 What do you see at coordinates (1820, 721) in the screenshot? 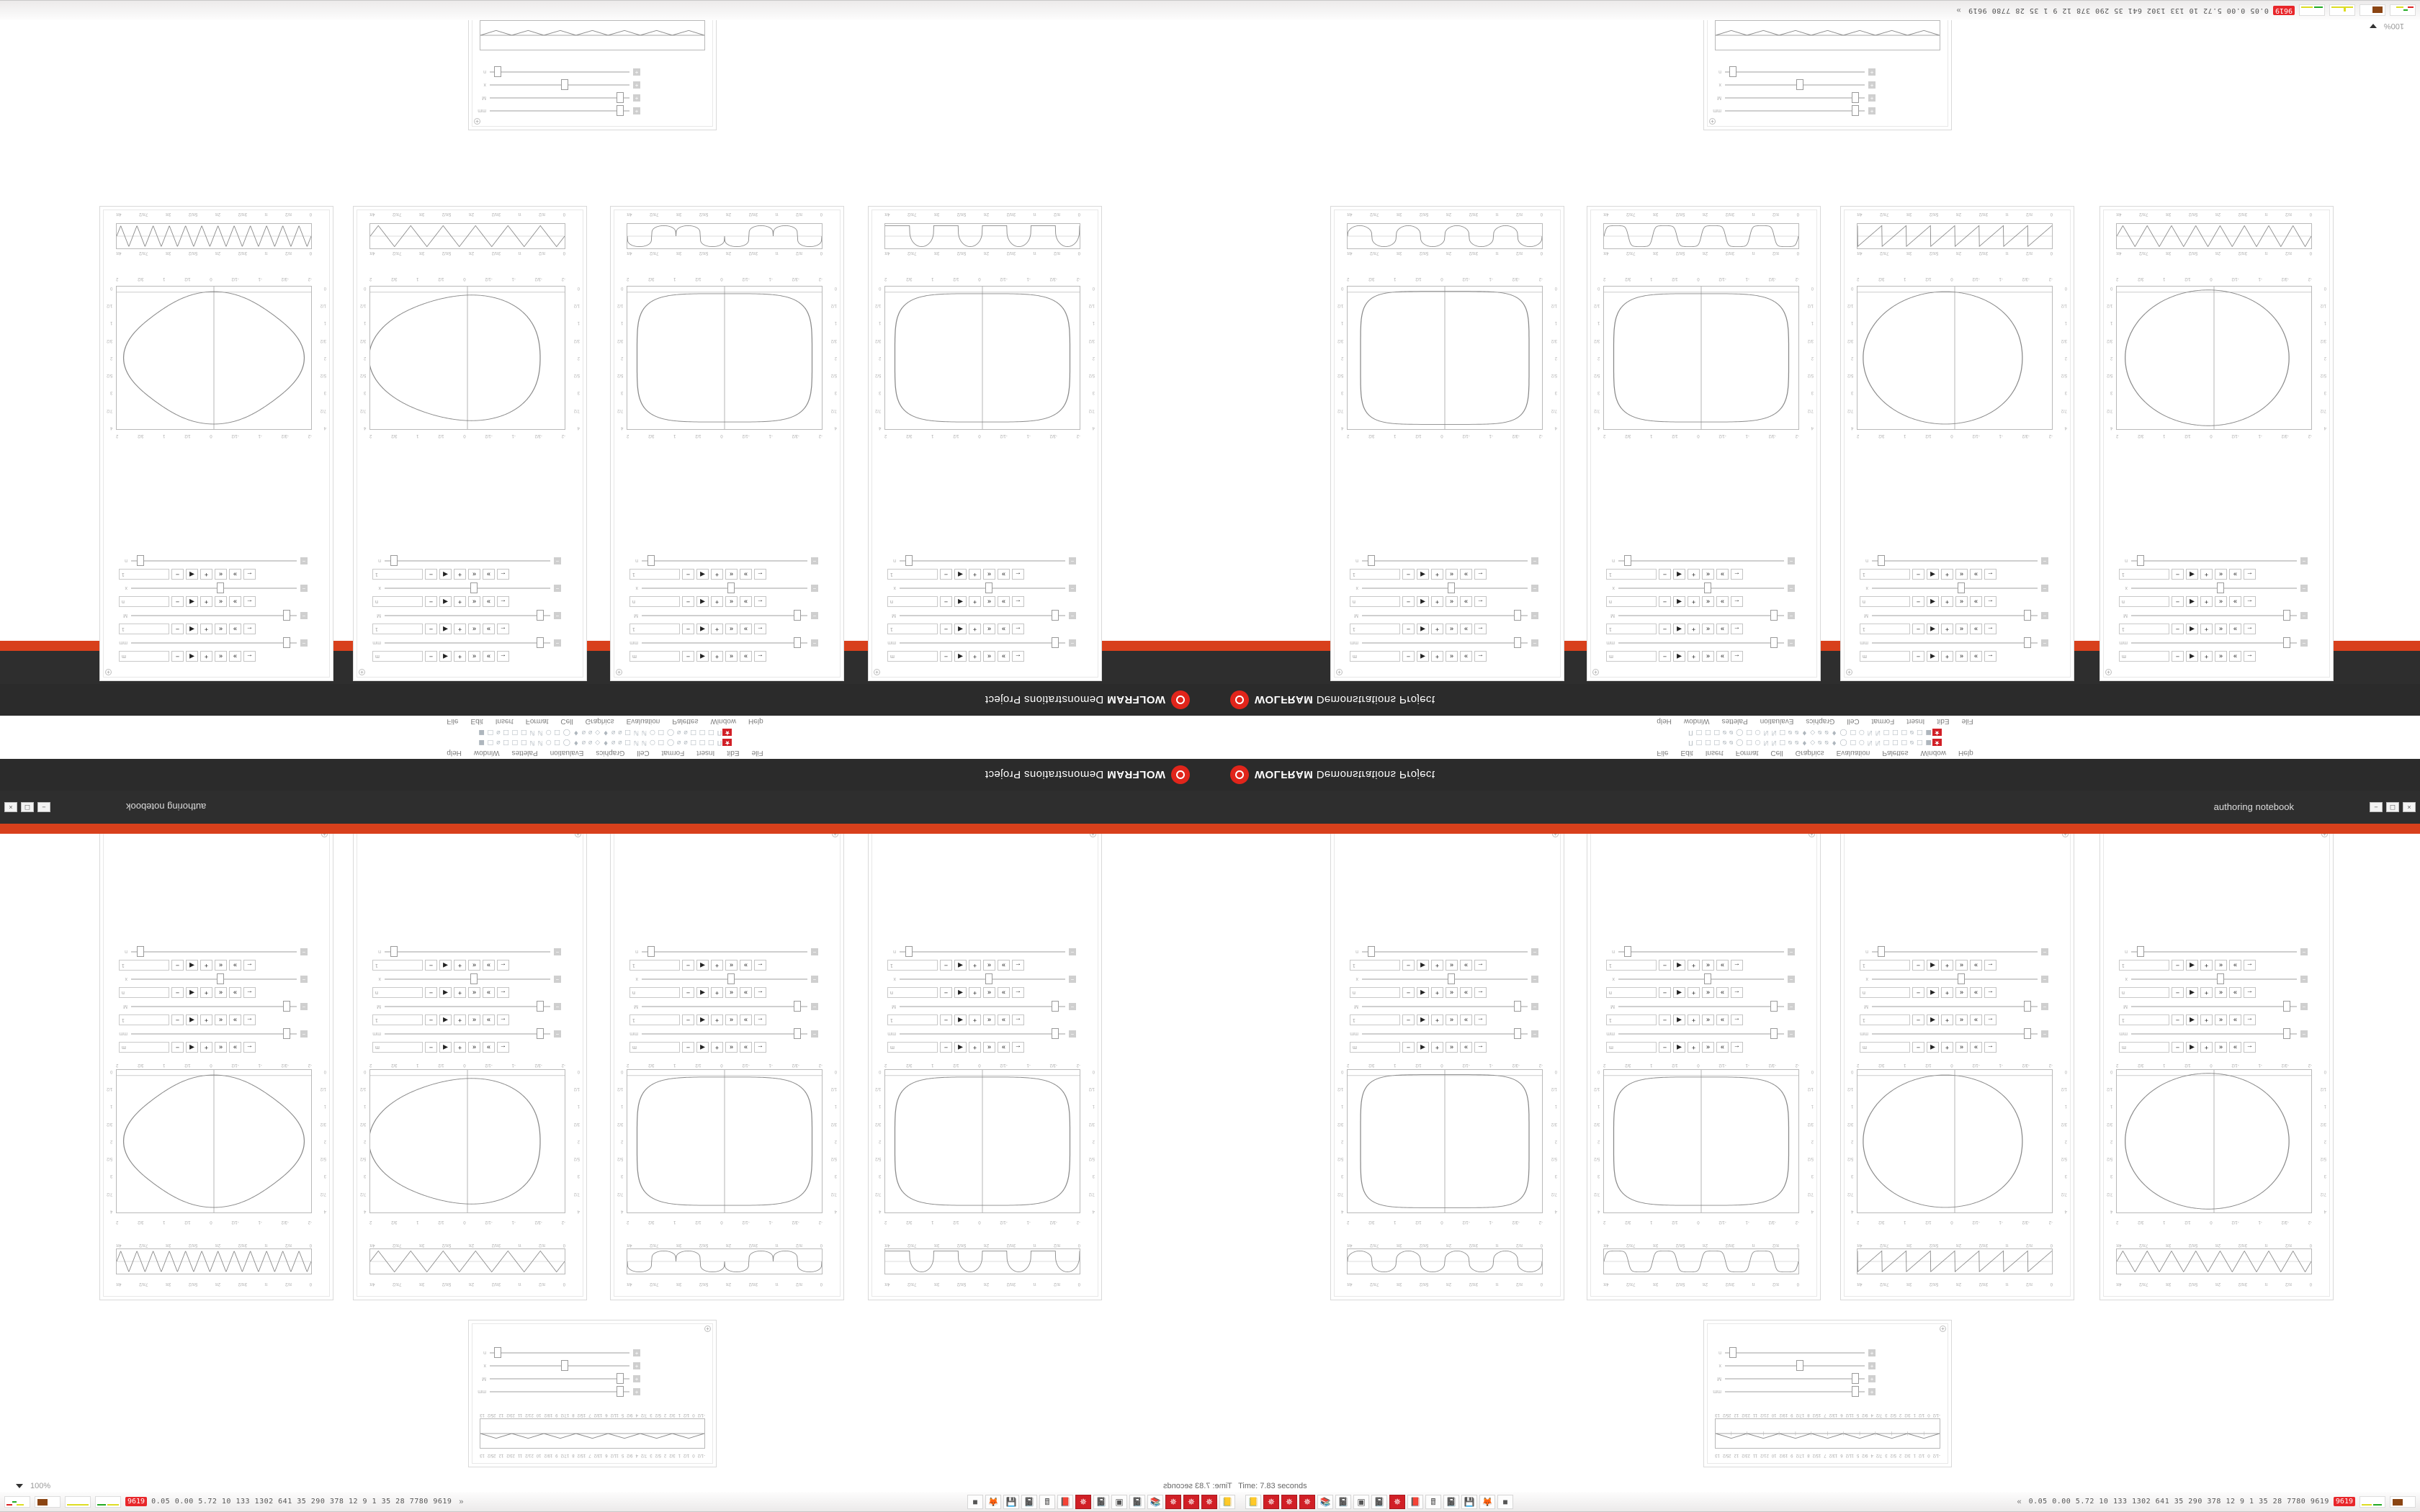
I see `menu-item-graphics: Graphics` at bounding box center [1820, 721].